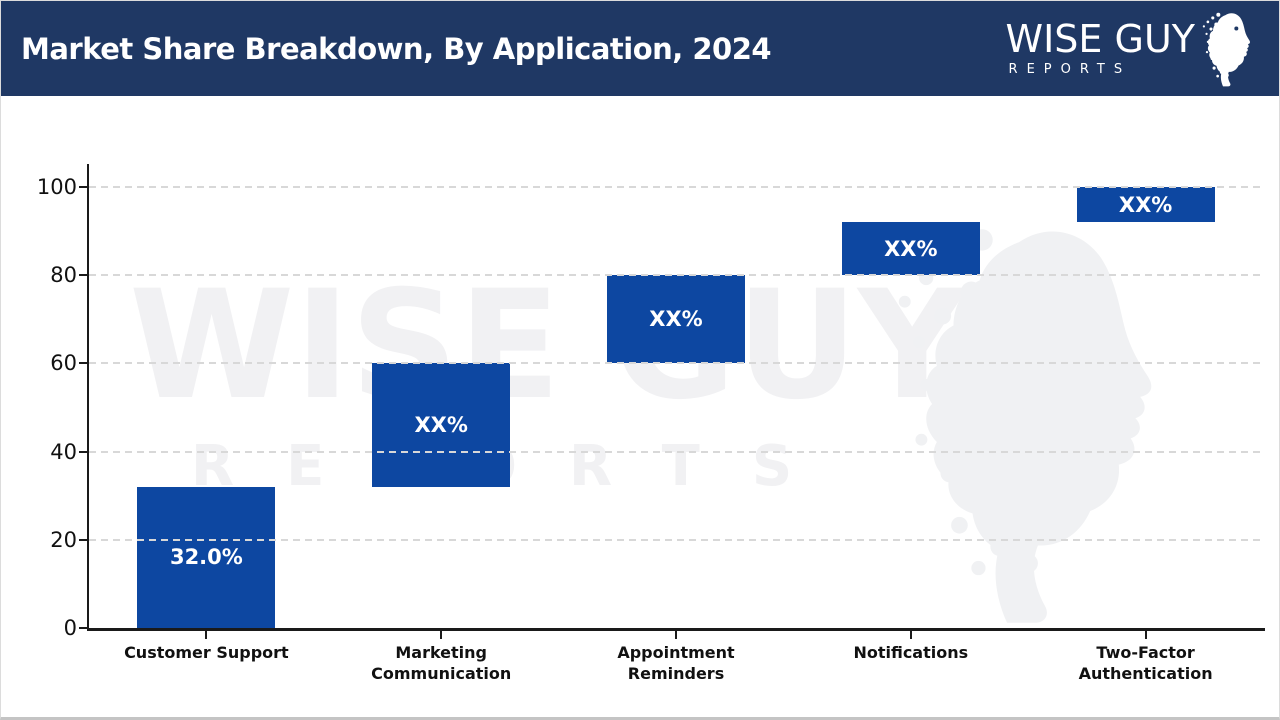  I want to click on bar-value-label-notifications: XX%, so click(911, 248).